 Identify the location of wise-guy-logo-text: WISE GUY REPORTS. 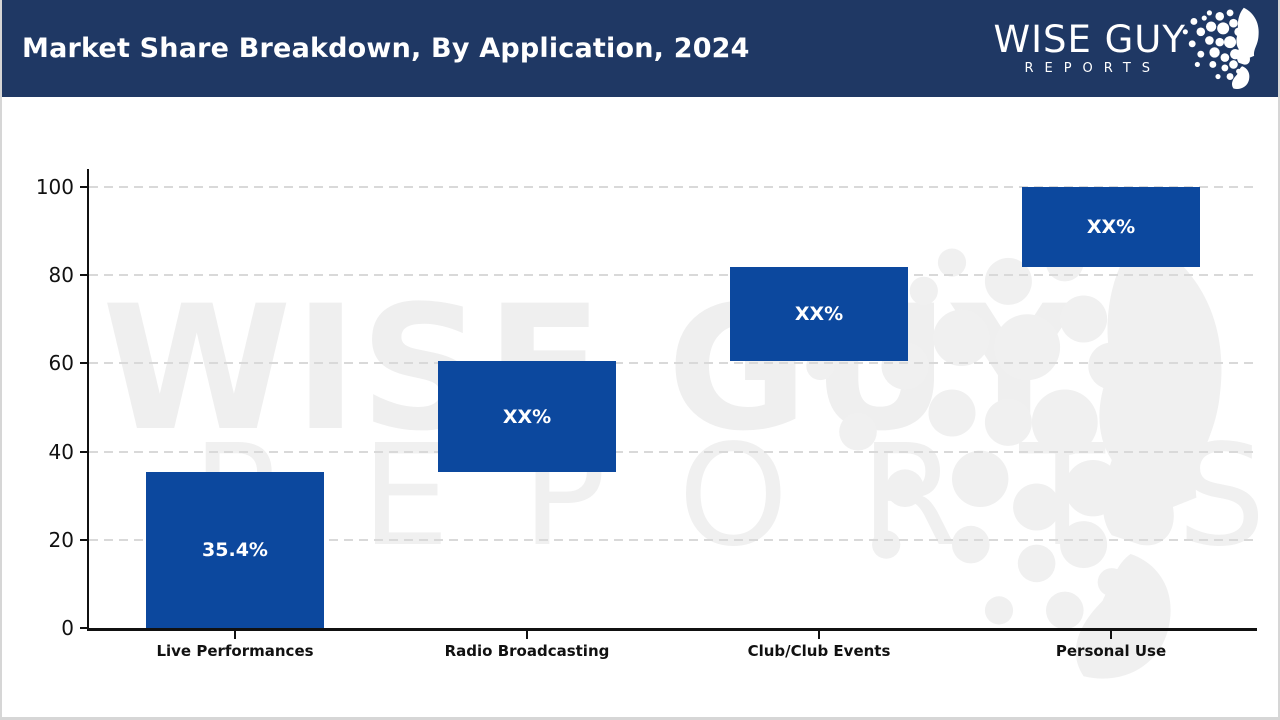
(1090, 48).